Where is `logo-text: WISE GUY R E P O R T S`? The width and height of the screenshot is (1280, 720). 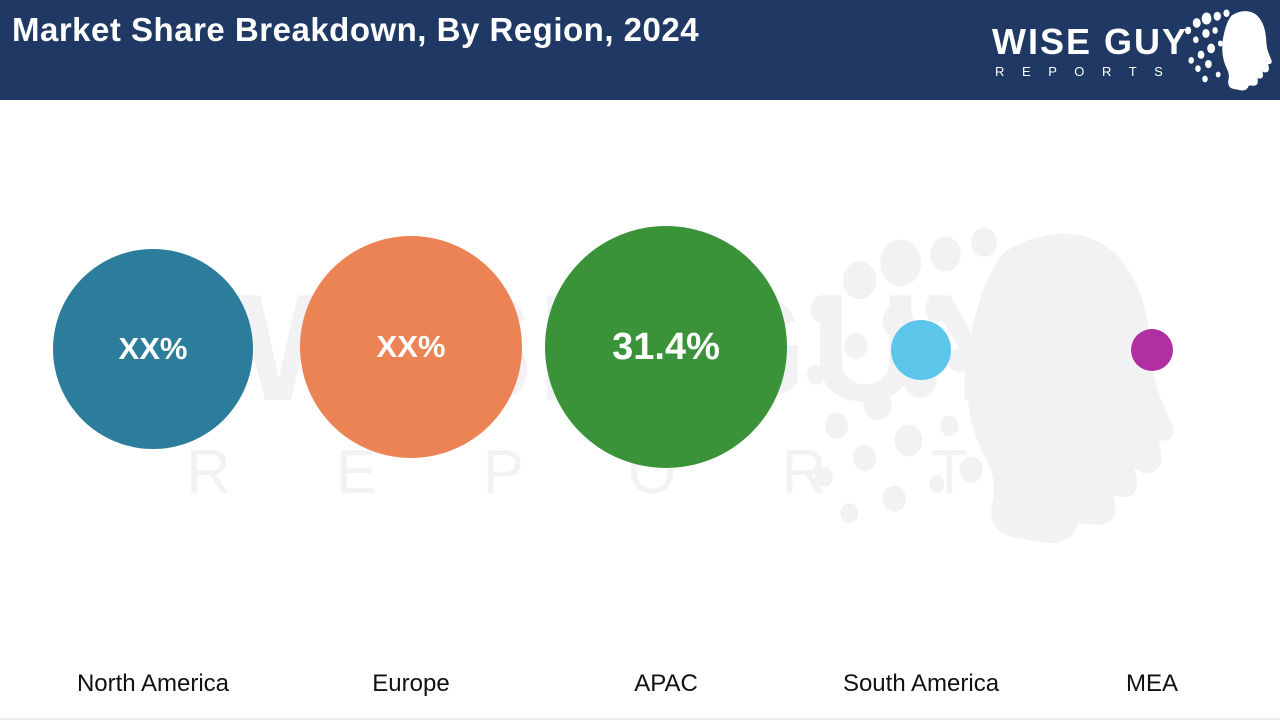
logo-text: WISE GUY R E P O R T S is located at coordinates (1089, 49).